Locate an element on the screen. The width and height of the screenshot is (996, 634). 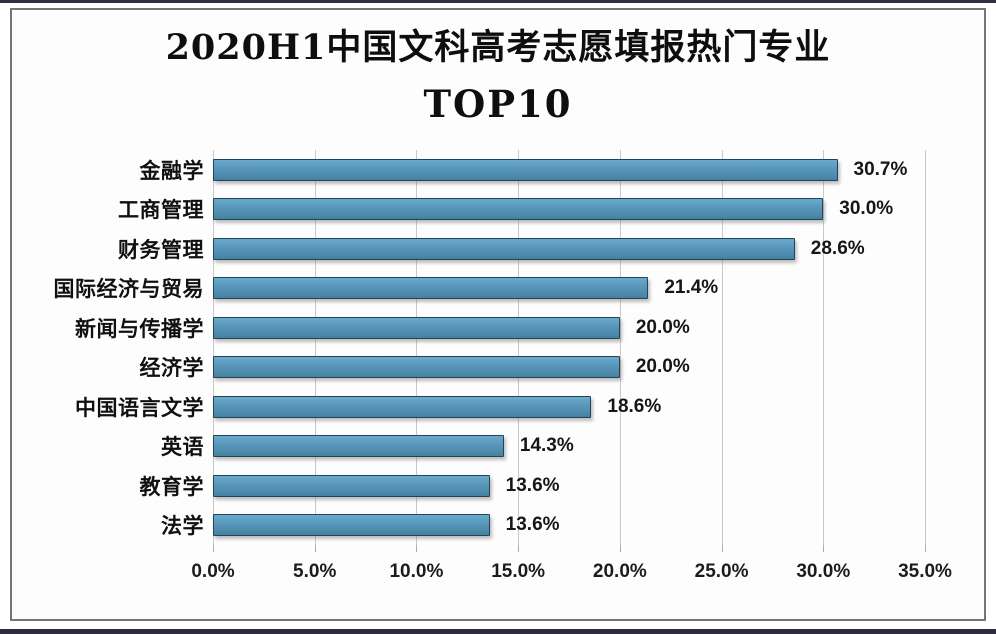
x-tick-label: 15.0% is located at coordinates (518, 571).